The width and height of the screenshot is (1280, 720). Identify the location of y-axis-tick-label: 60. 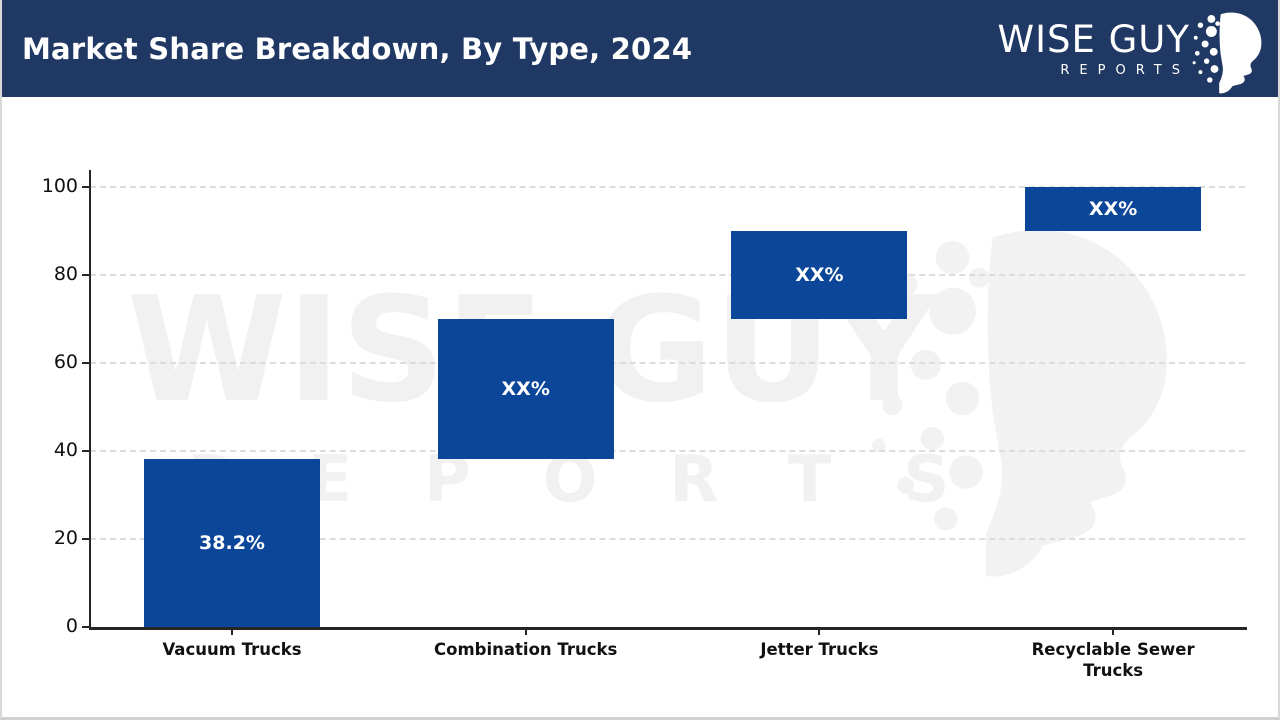
(65, 362).